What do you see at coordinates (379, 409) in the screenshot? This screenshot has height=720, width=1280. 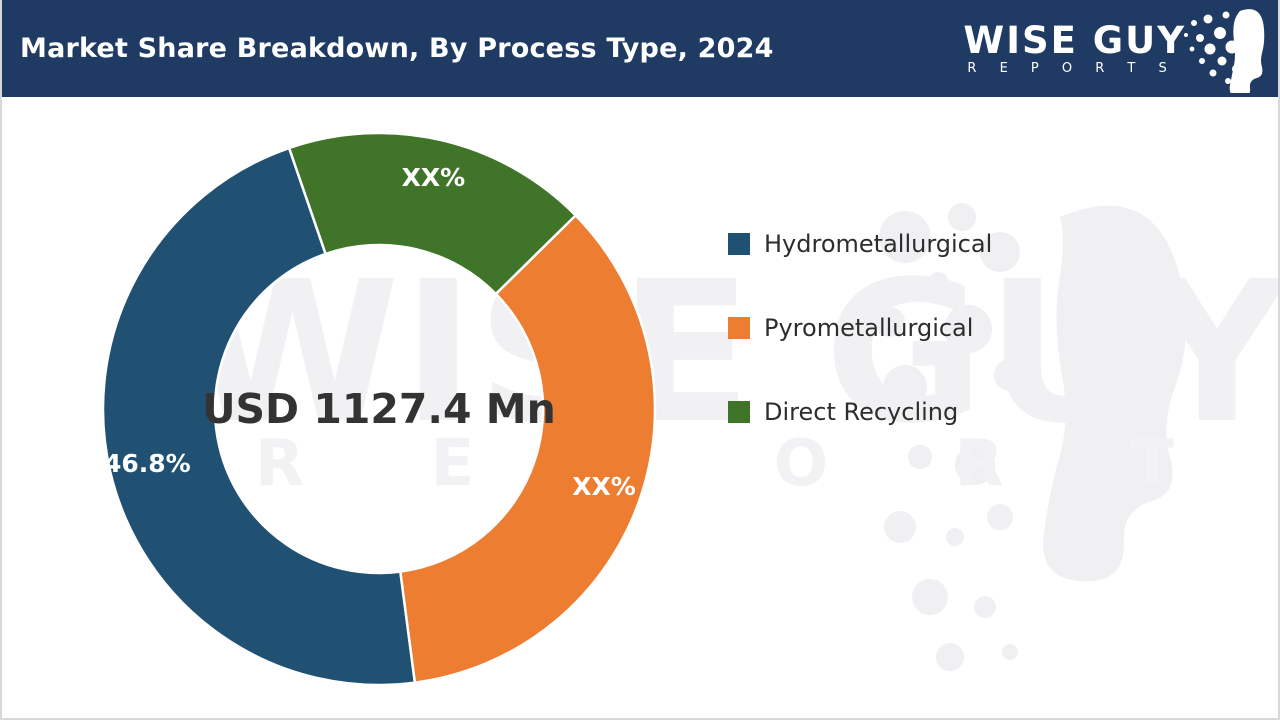 I see `donut-center-value: USD 1127.4 Mn` at bounding box center [379, 409].